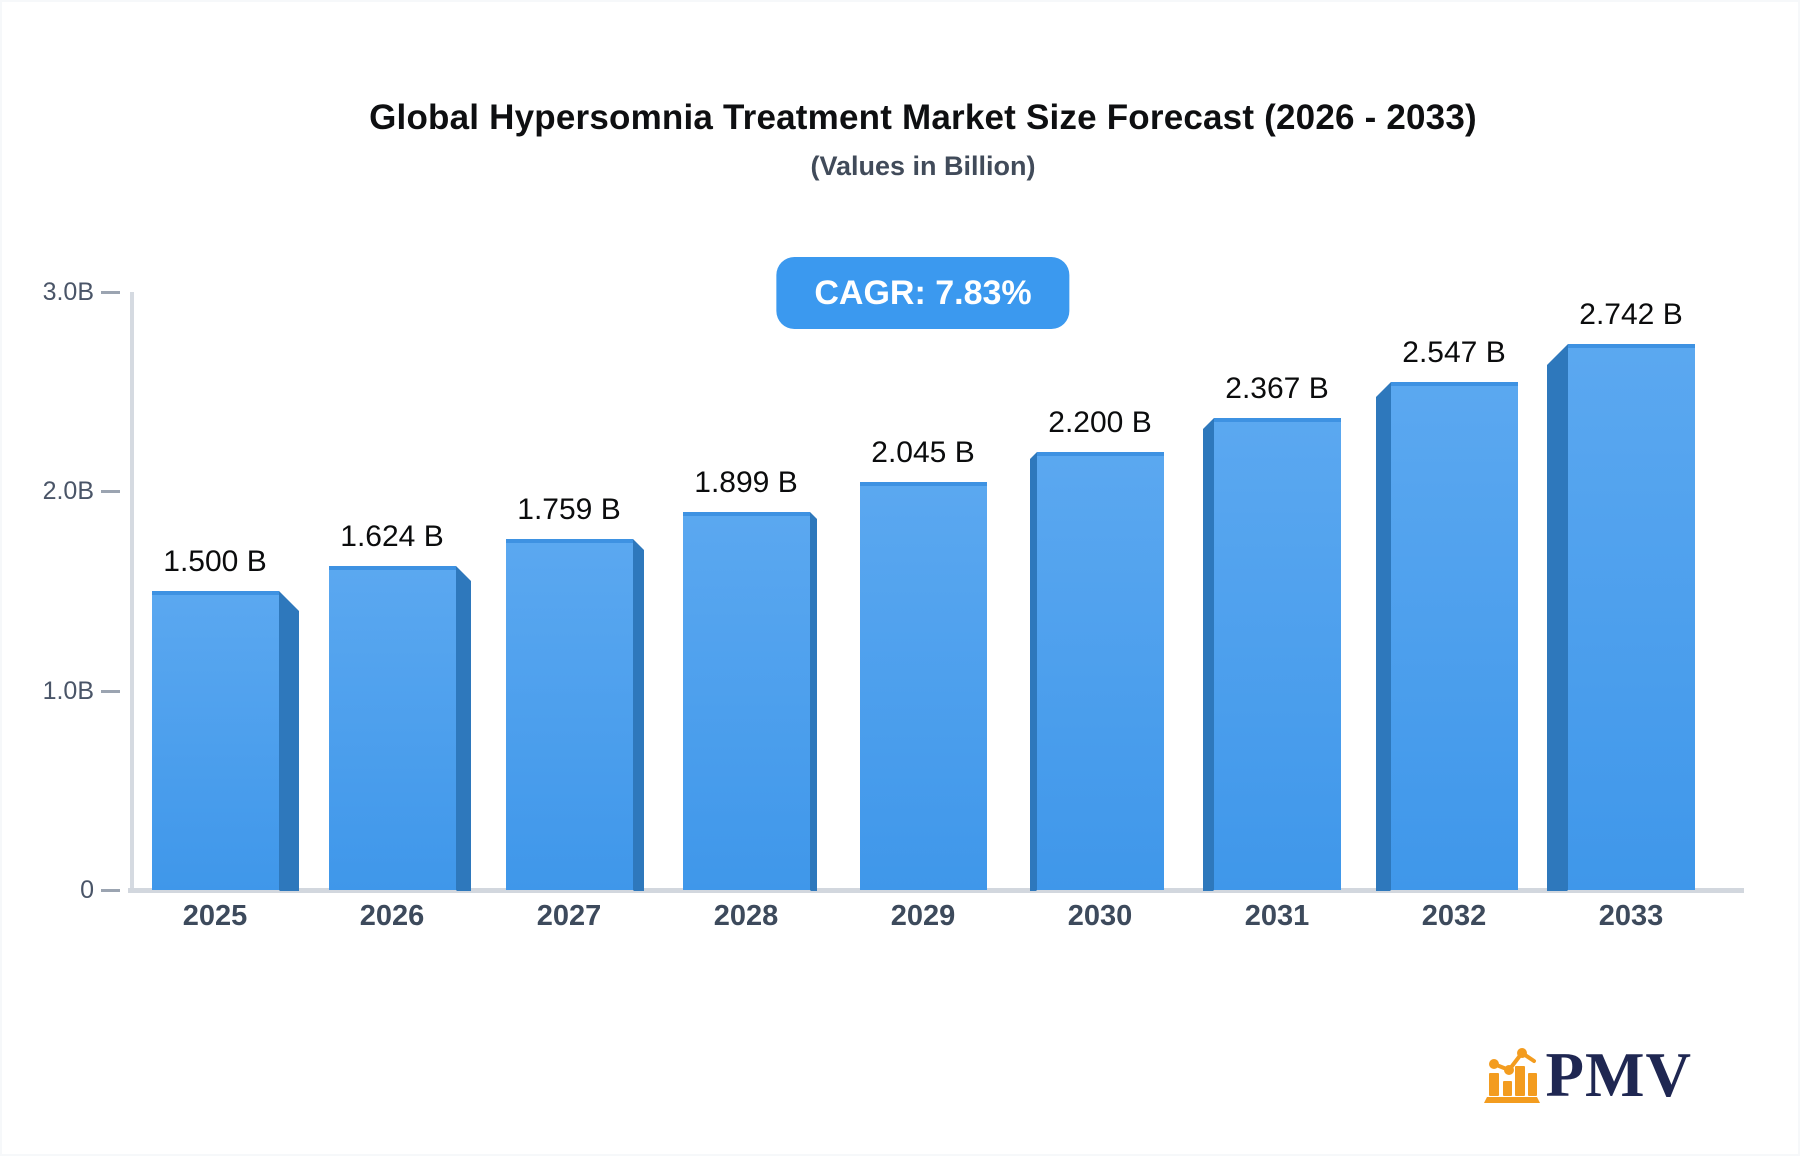 Image resolution: width=1800 pixels, height=1156 pixels. What do you see at coordinates (1511, 1075) in the screenshot?
I see `bar-chart-logo-icon` at bounding box center [1511, 1075].